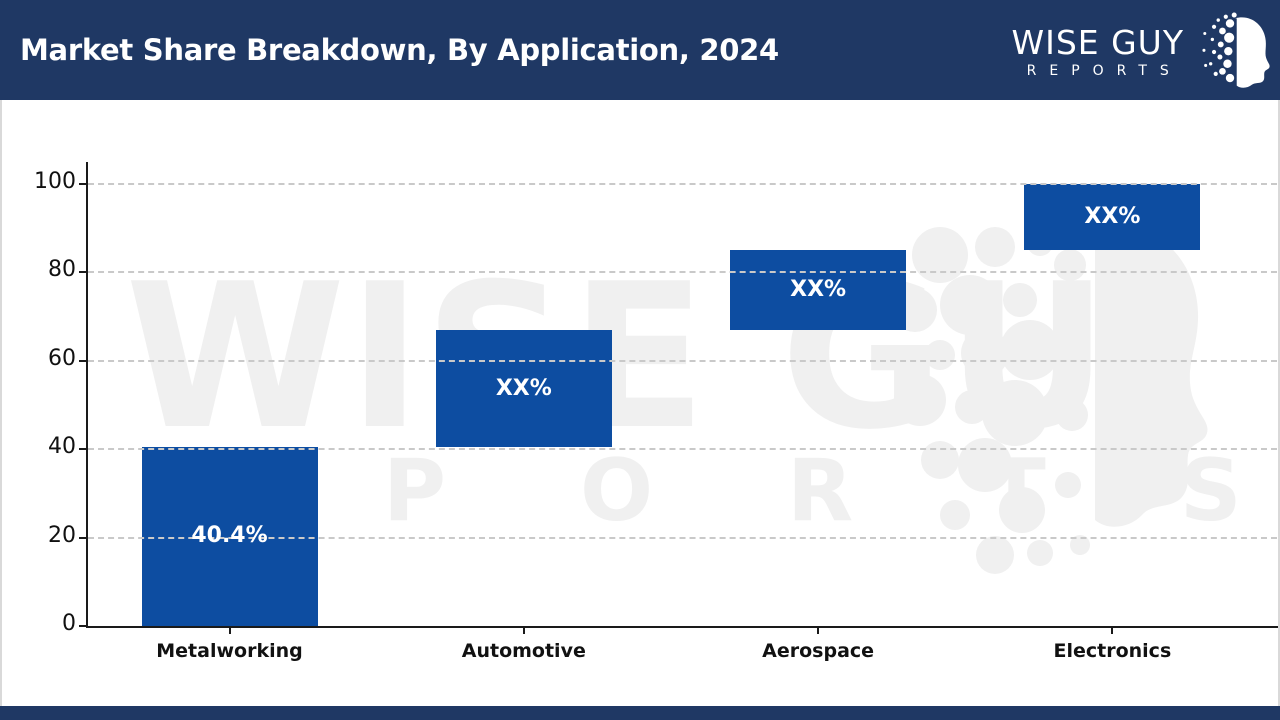  Describe the element at coordinates (1236, 50) in the screenshot. I see `brand-head-icon` at that location.